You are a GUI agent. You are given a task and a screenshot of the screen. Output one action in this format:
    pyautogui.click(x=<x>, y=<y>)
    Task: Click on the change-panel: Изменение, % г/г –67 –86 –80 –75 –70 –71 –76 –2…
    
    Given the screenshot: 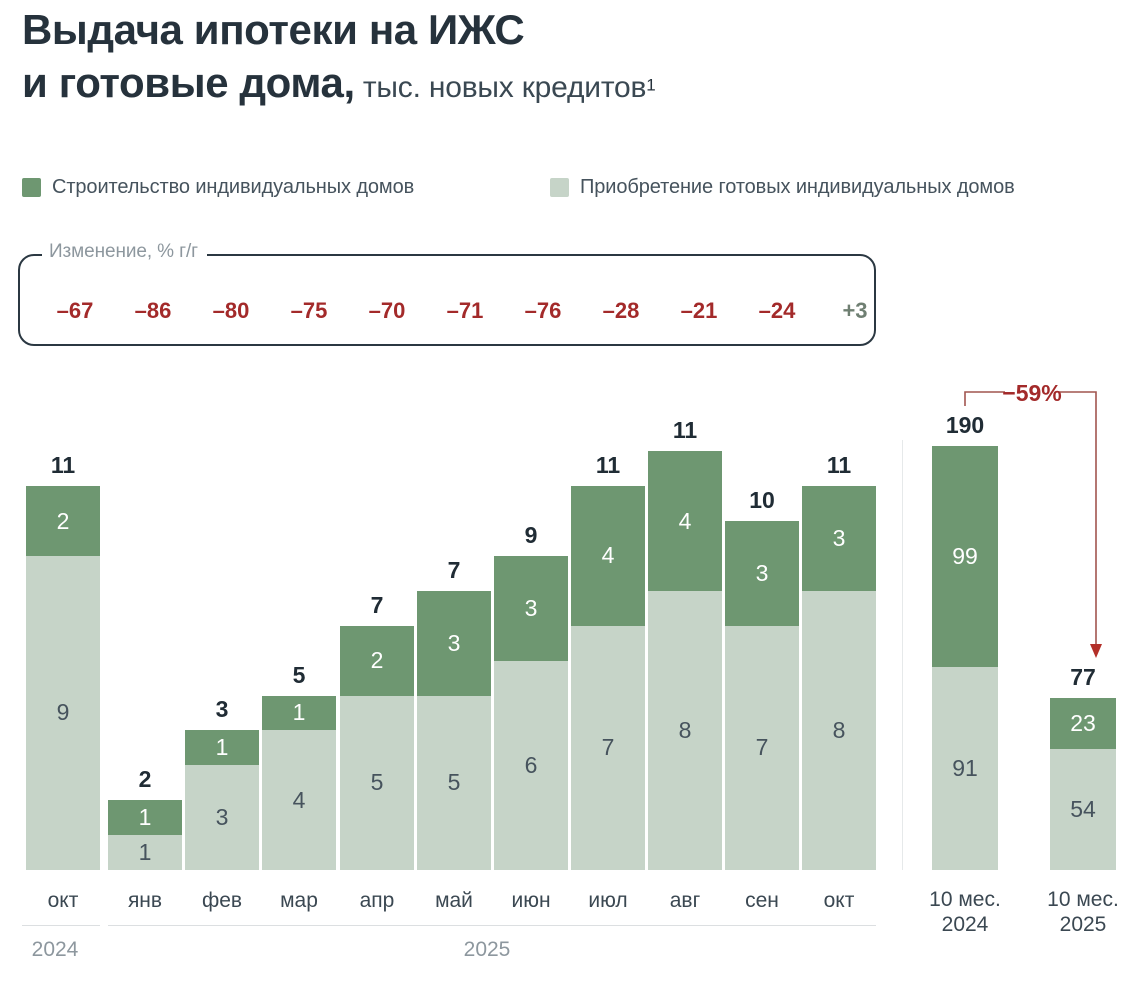 What is the action you would take?
    pyautogui.click(x=447, y=293)
    